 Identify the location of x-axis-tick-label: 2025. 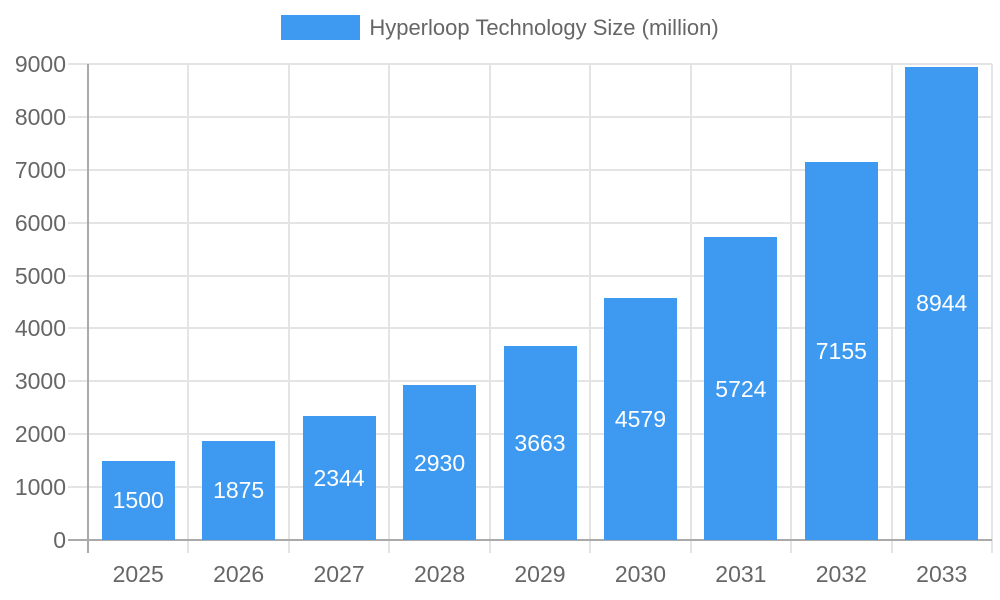
(138, 574).